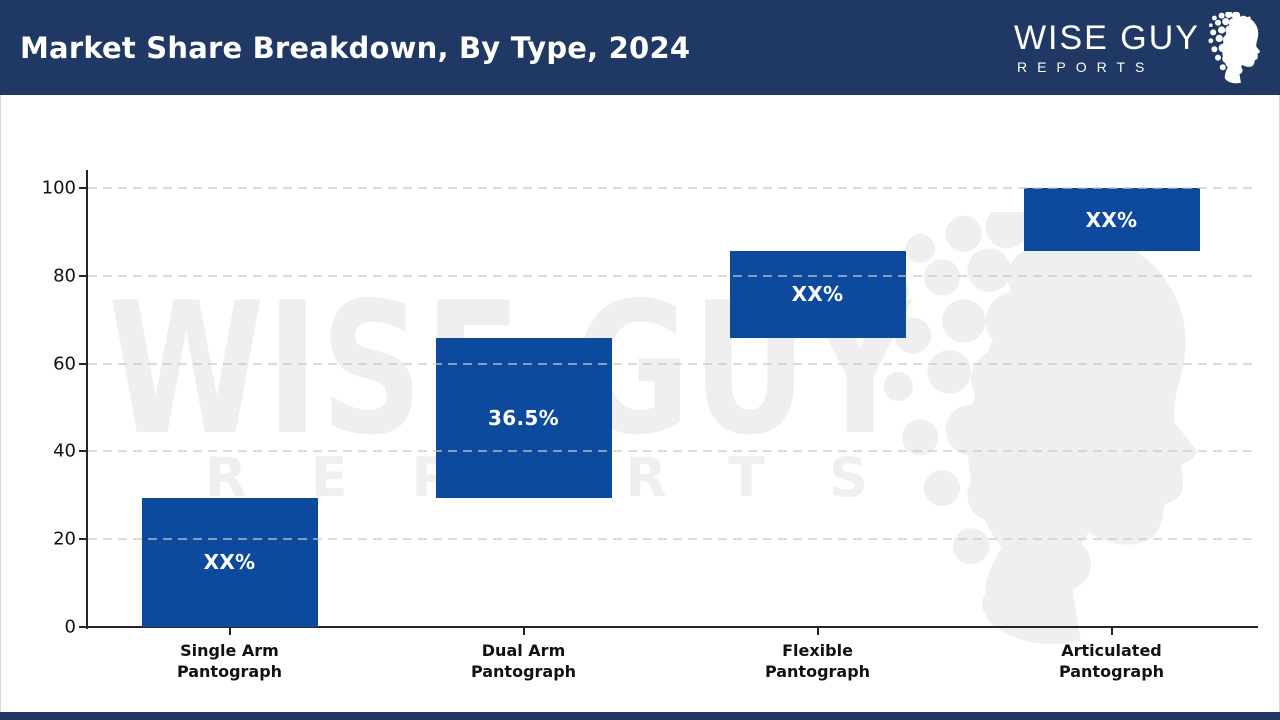 This screenshot has height=720, width=1280. Describe the element at coordinates (64, 539) in the screenshot. I see `y-tick-label-20: 20` at that location.